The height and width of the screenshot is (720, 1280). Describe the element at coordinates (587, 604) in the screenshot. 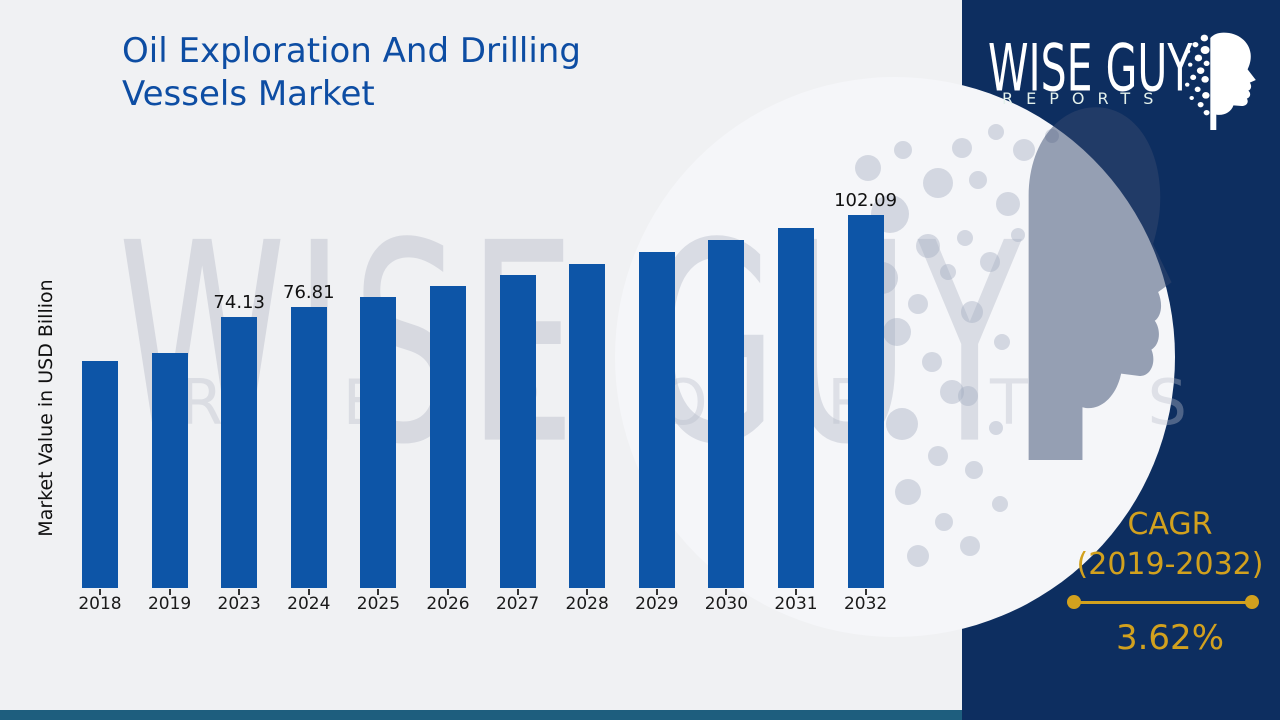

I see `x-axis-label-2028: 2028` at that location.